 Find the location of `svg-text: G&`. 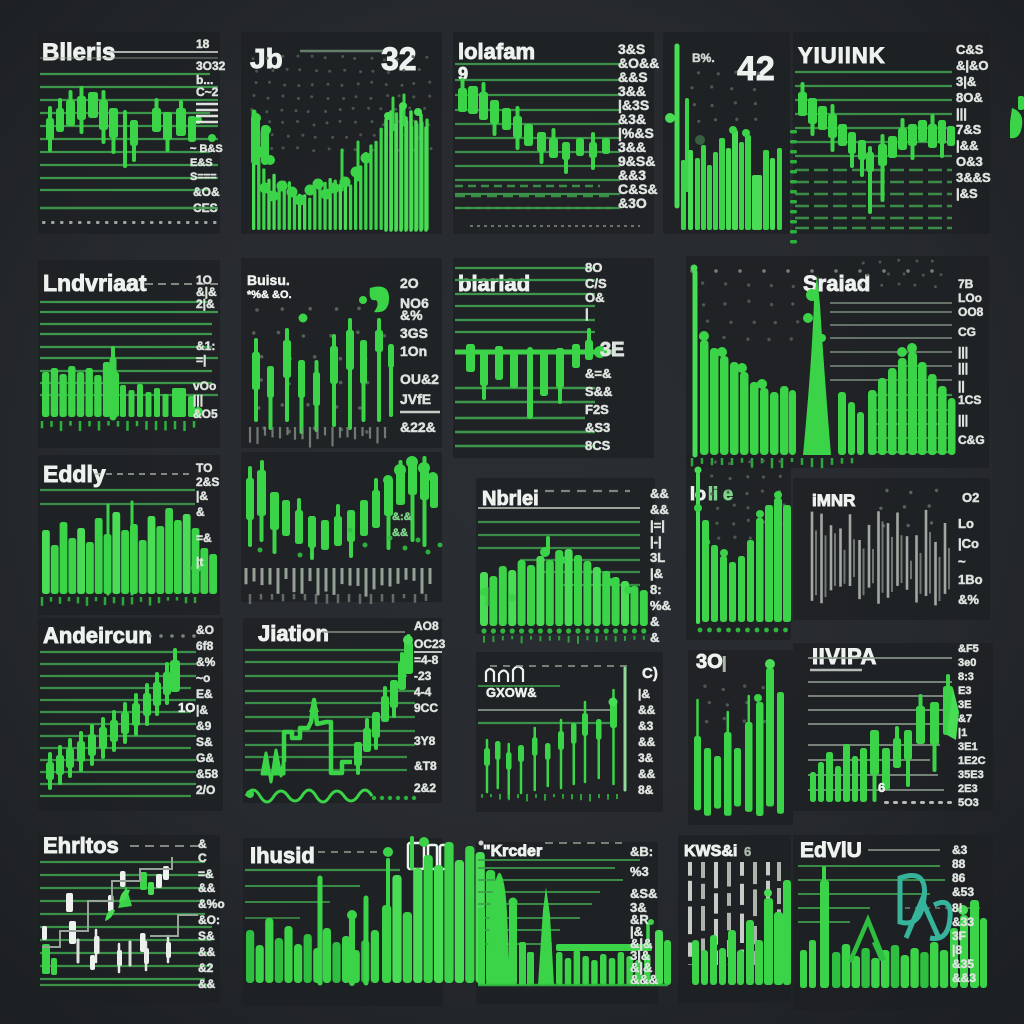

svg-text: G& is located at coordinates (205, 758).